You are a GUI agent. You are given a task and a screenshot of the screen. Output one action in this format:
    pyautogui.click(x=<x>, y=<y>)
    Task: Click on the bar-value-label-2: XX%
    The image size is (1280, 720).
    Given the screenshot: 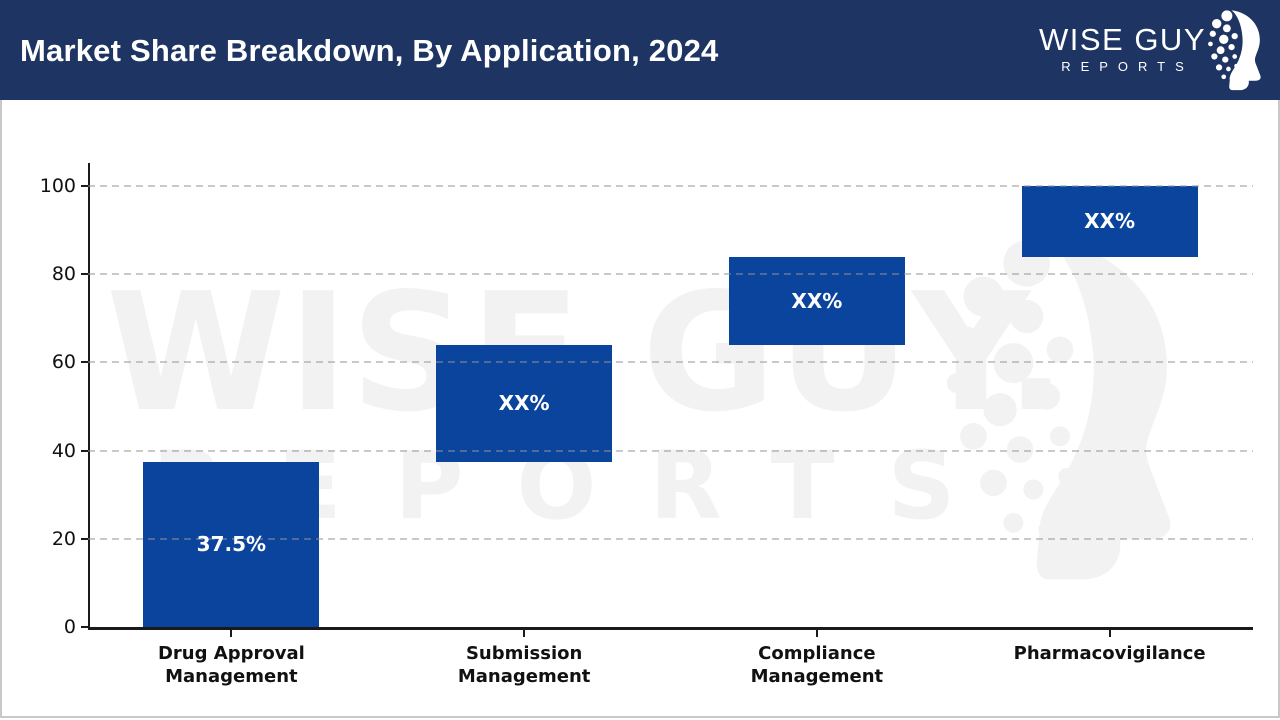 What is the action you would take?
    pyautogui.click(x=524, y=403)
    